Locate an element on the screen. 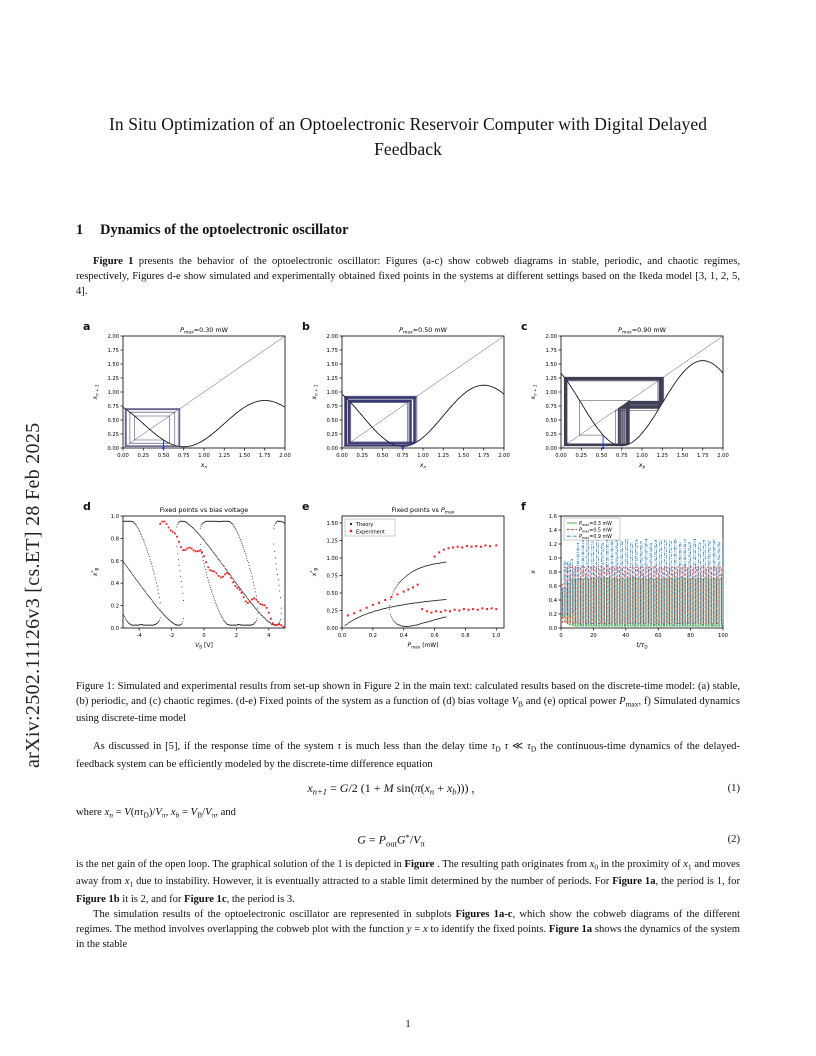  svg-text: xb​ is located at coordinates (642, 465).